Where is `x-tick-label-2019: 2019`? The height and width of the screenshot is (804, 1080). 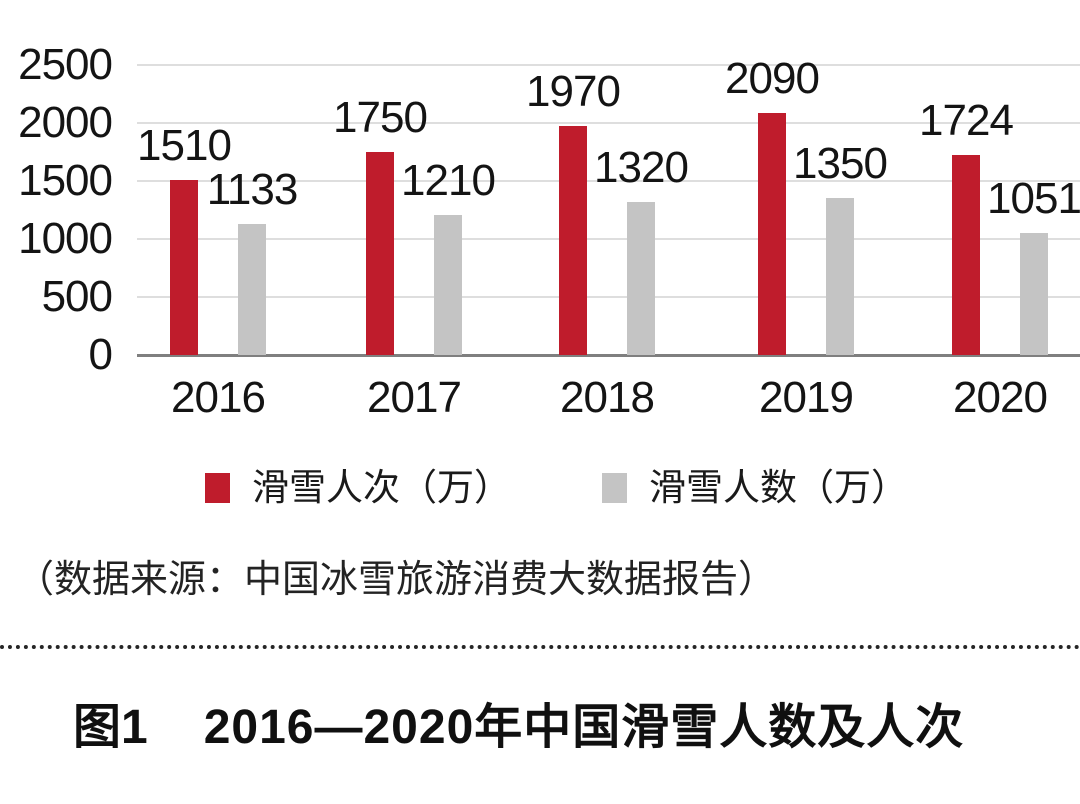 x-tick-label-2019: 2019 is located at coordinates (806, 397).